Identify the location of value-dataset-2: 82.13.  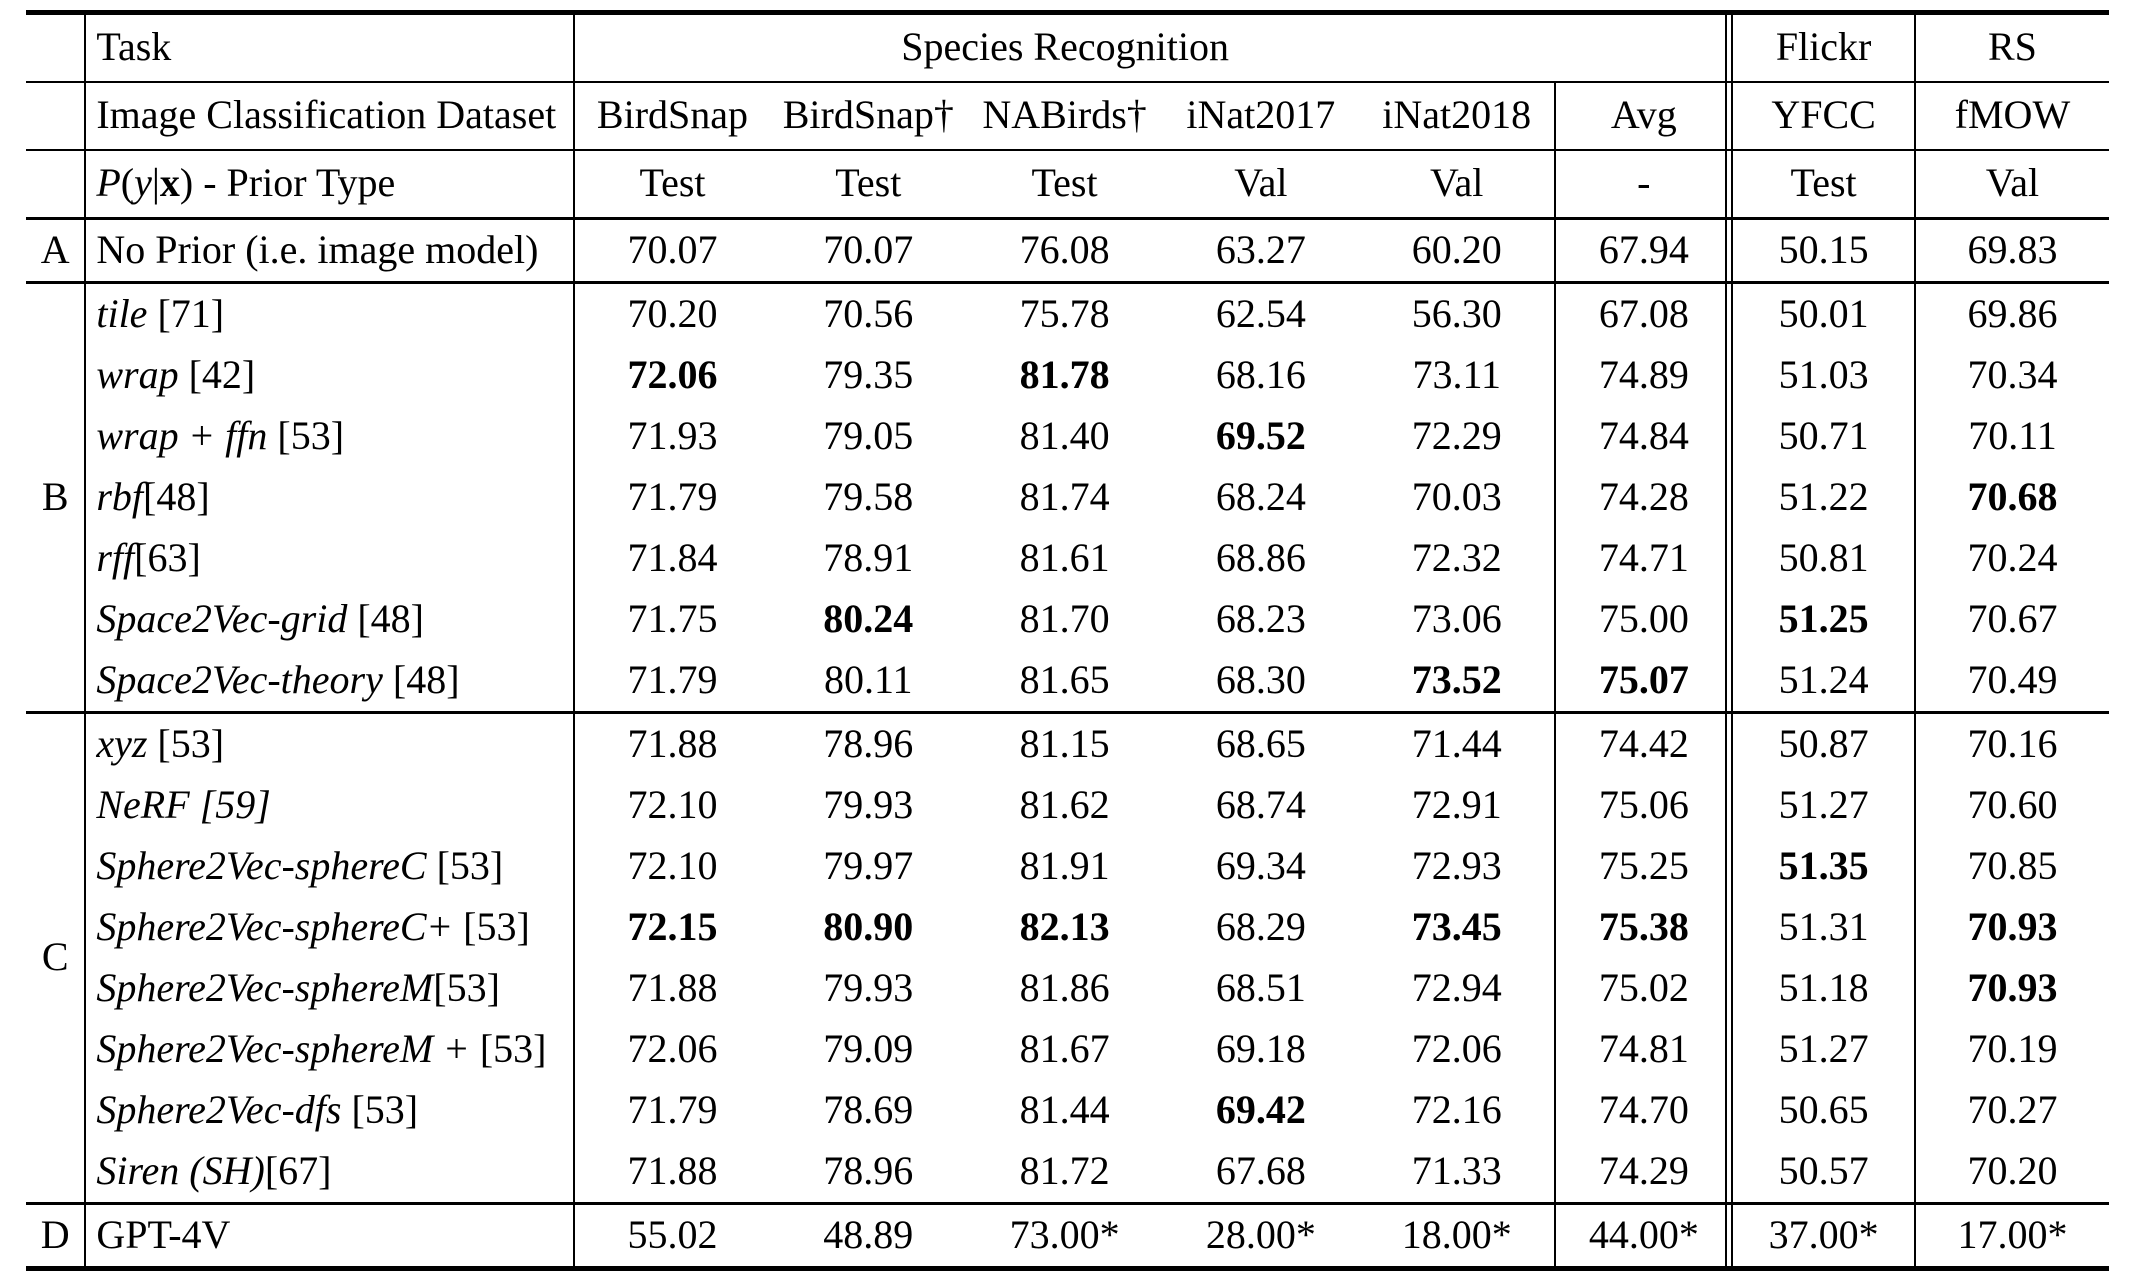
(1064, 927).